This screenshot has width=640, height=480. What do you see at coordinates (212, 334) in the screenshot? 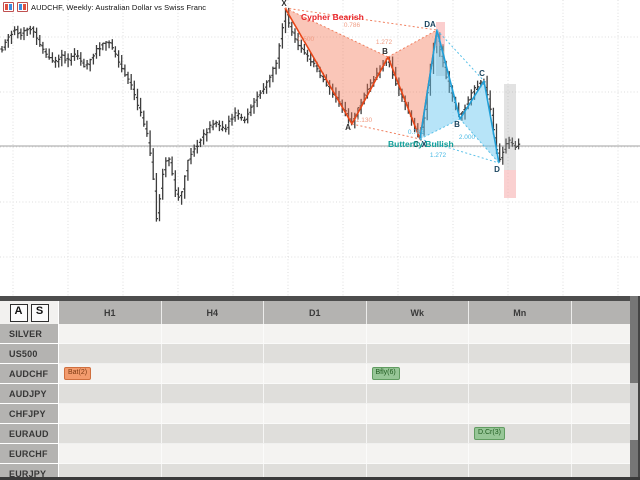
I see `cell-silver-h4` at bounding box center [212, 334].